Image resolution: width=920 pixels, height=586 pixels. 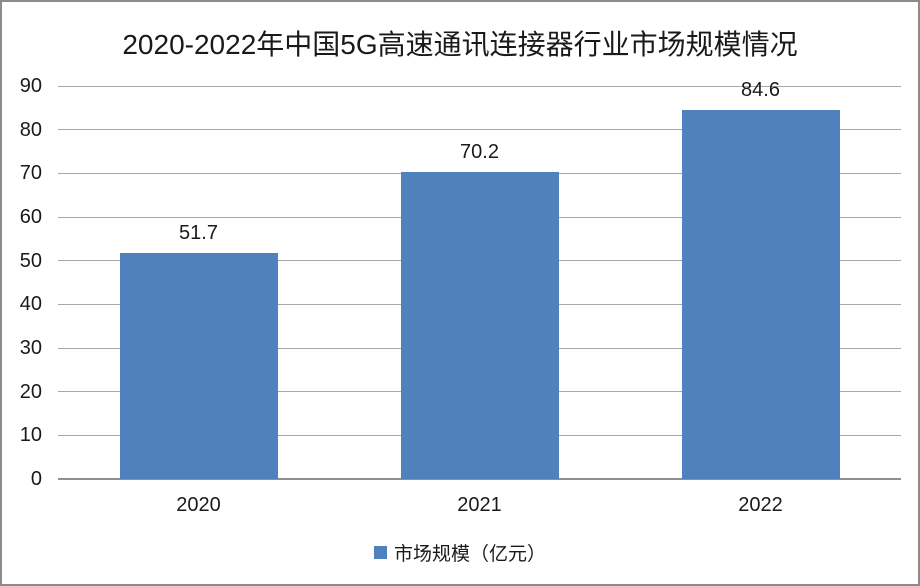 What do you see at coordinates (30, 173) in the screenshot?
I see `y-tick-label: 70` at bounding box center [30, 173].